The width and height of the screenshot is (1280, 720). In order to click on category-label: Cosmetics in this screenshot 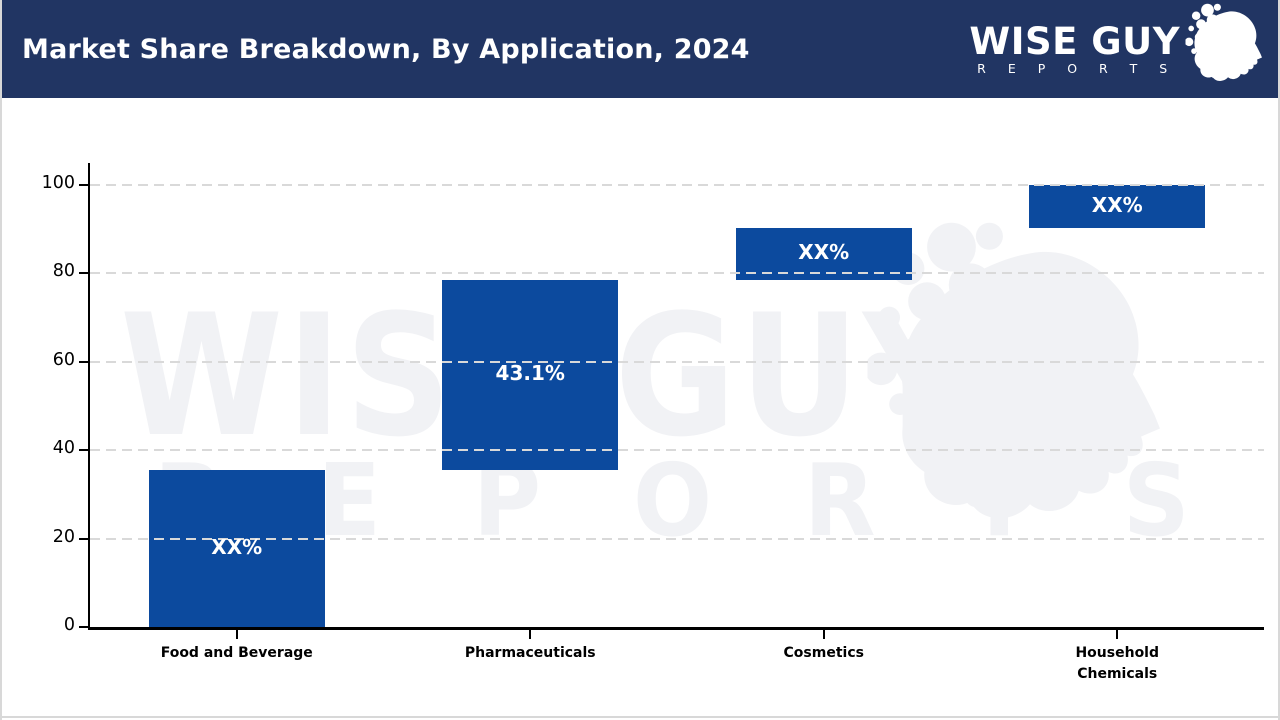, I will do `click(824, 653)`.